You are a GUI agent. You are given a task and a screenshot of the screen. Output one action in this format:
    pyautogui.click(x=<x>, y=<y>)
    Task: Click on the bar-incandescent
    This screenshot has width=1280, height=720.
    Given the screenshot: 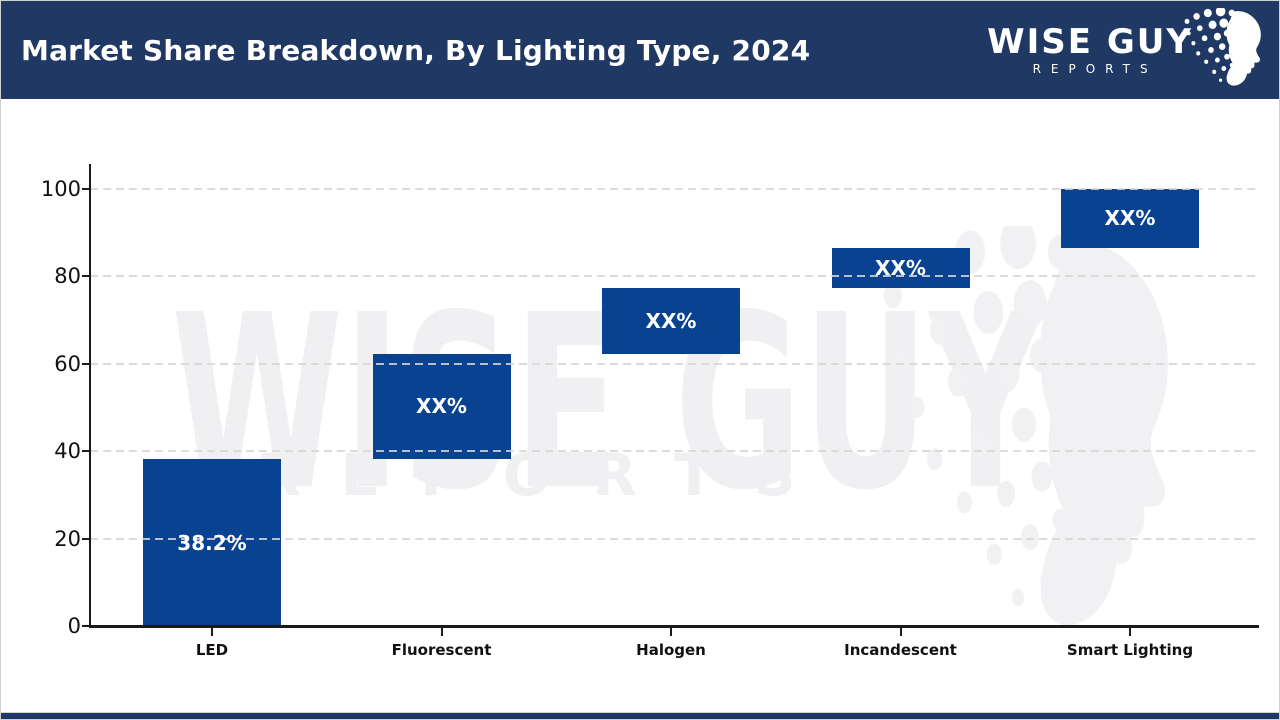 What is the action you would take?
    pyautogui.click(x=900, y=268)
    